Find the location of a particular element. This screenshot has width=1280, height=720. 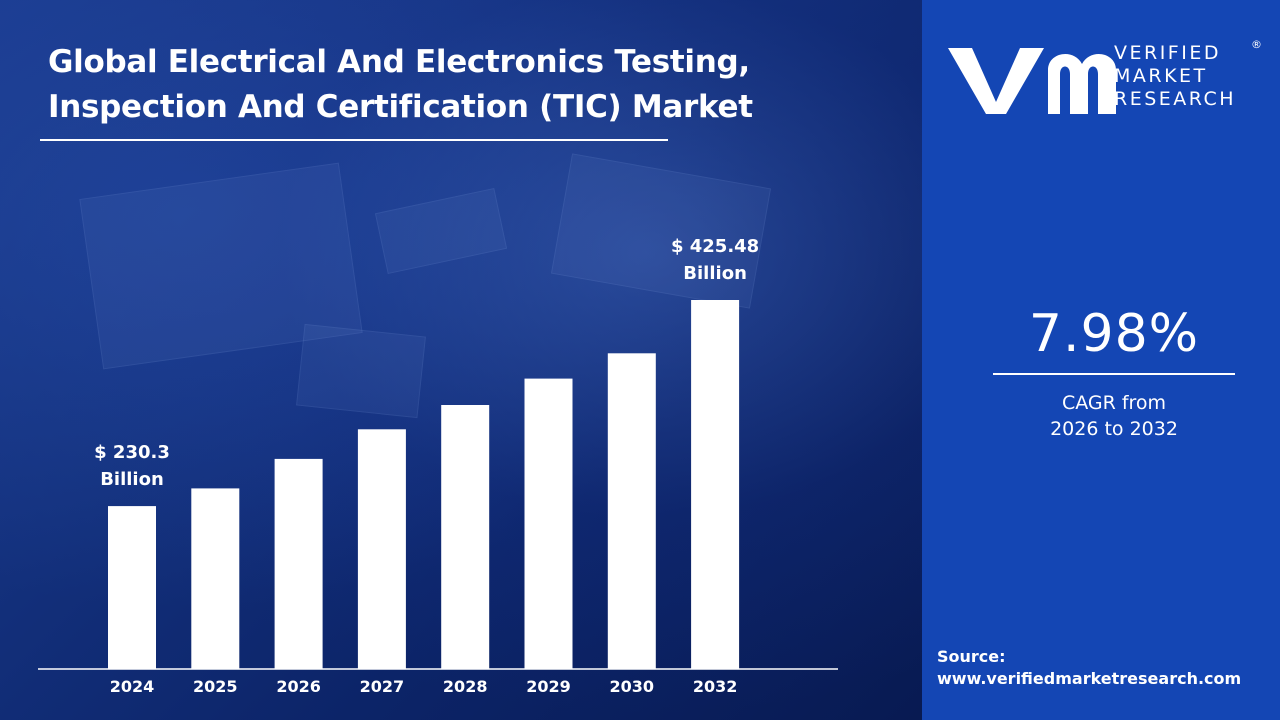

source-note: Source: www.verifiedmarketresearch.com is located at coordinates (1089, 668).